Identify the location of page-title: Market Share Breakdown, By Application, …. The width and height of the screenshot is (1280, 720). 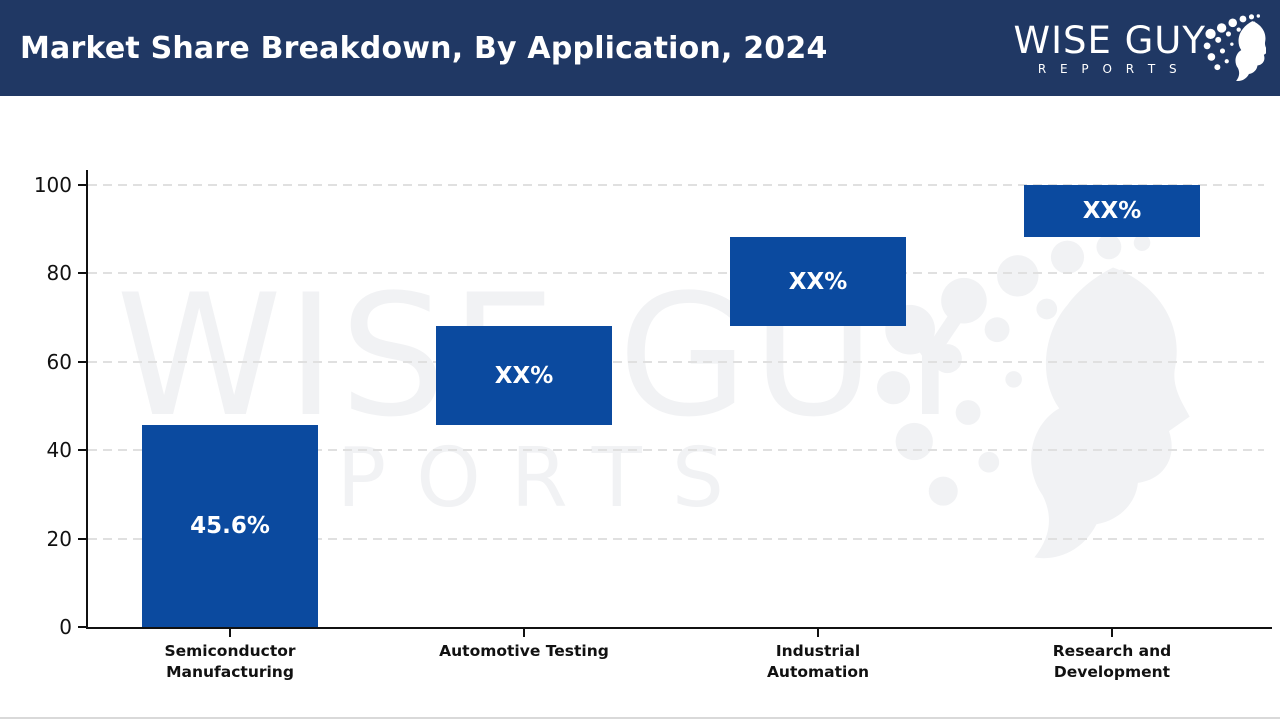
(424, 48).